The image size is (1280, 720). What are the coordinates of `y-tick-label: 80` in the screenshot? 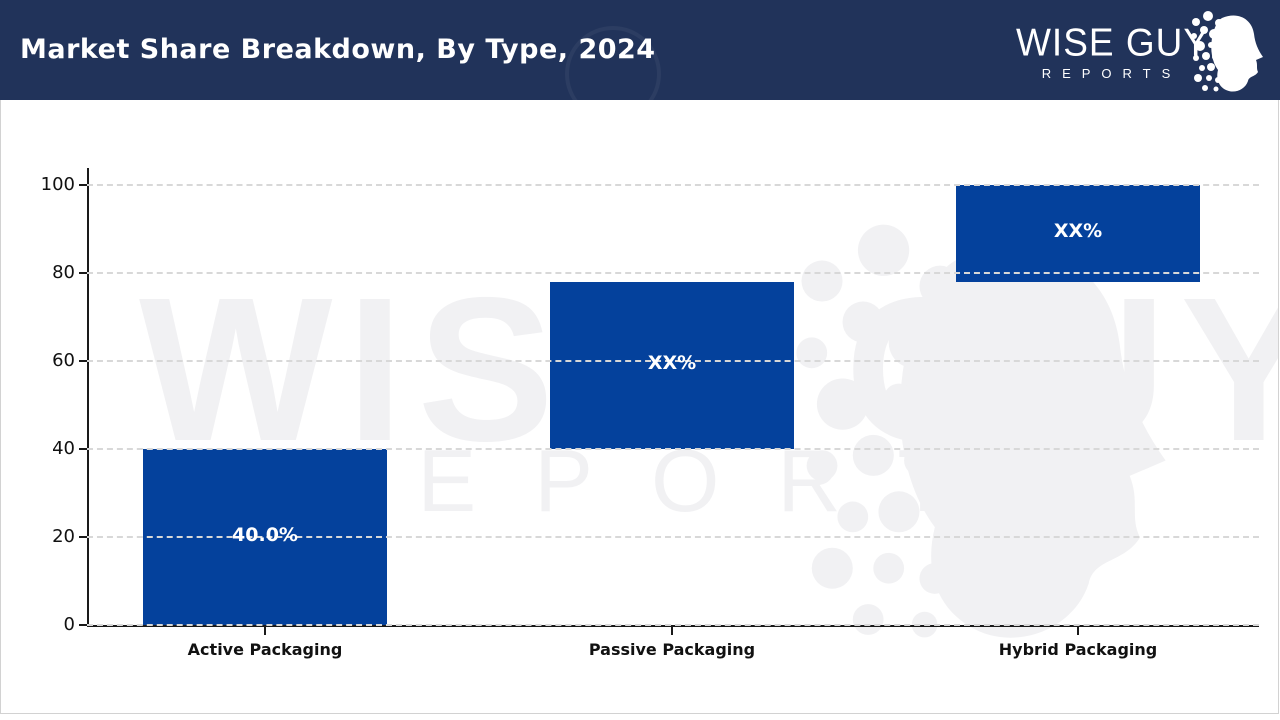 It's located at (63, 272).